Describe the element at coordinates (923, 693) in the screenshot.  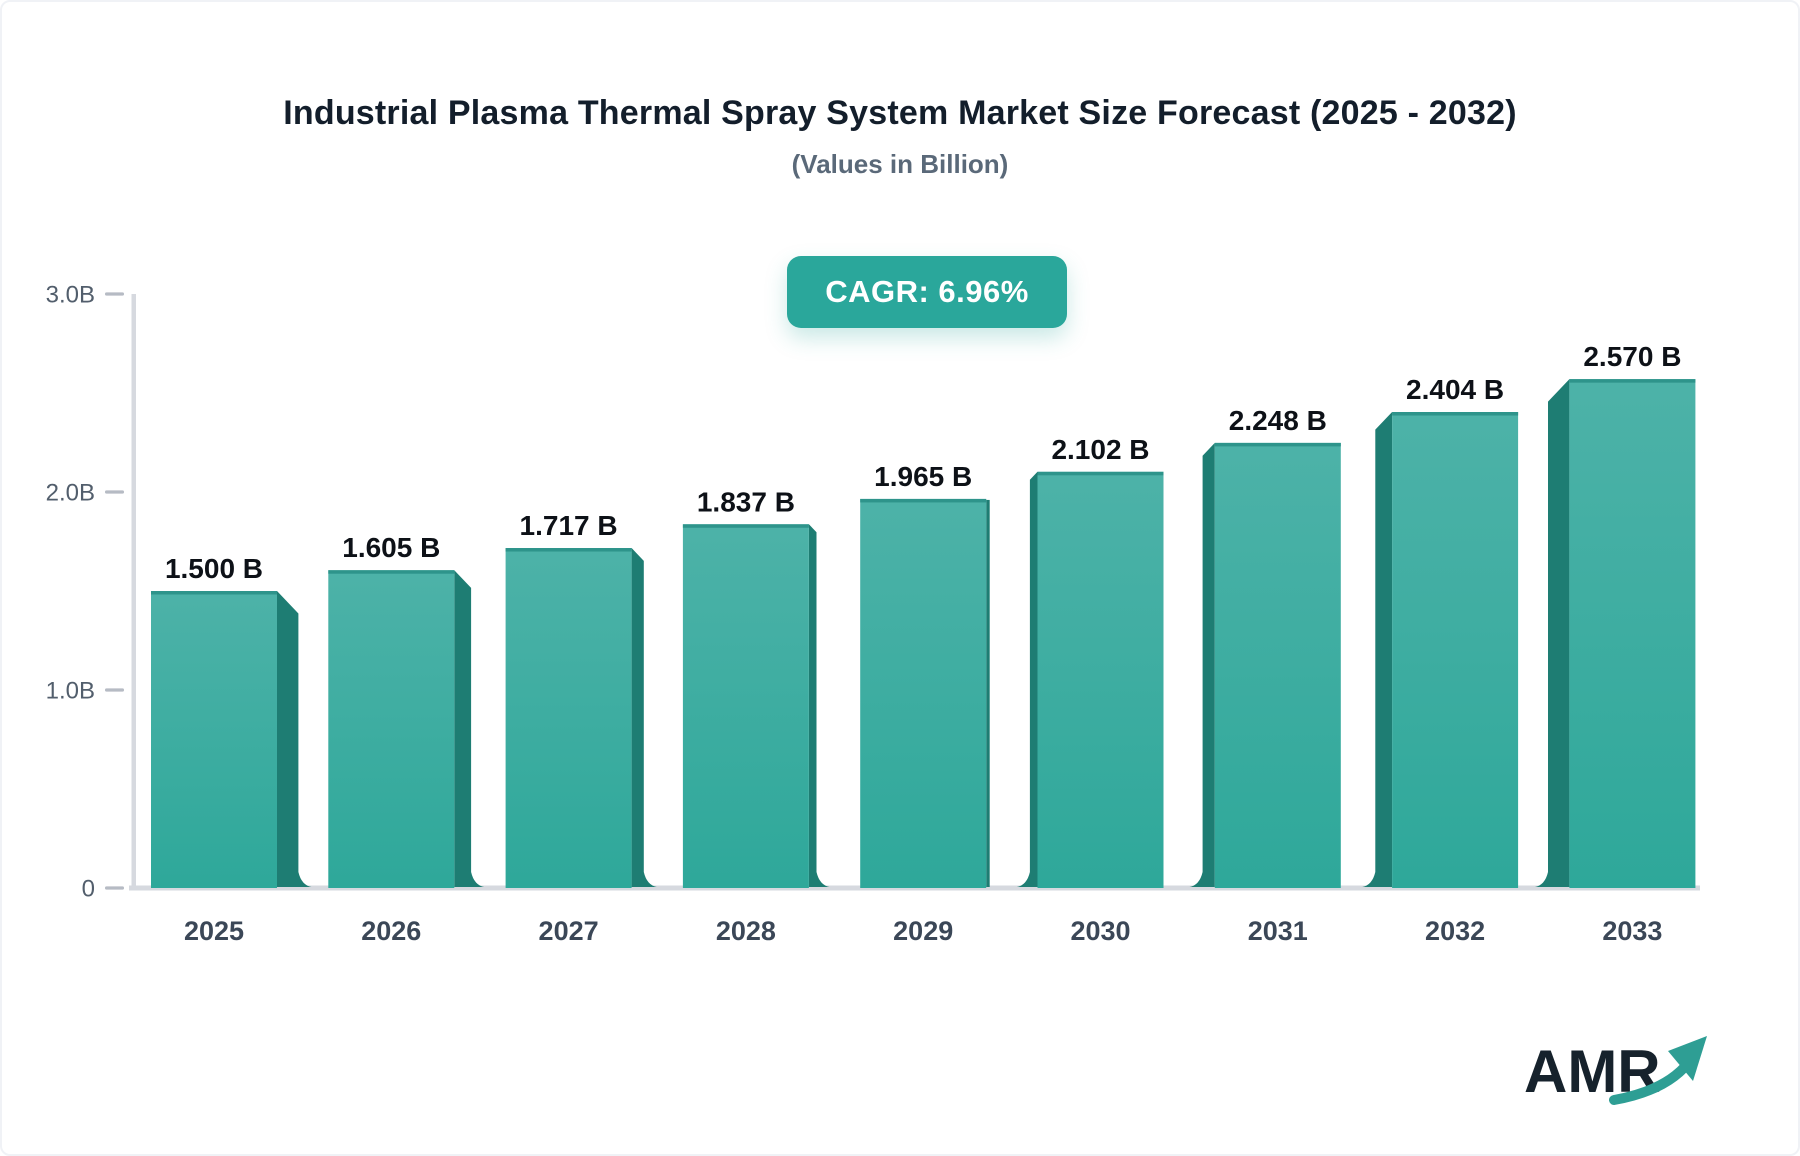
I see `bar-2029` at that location.